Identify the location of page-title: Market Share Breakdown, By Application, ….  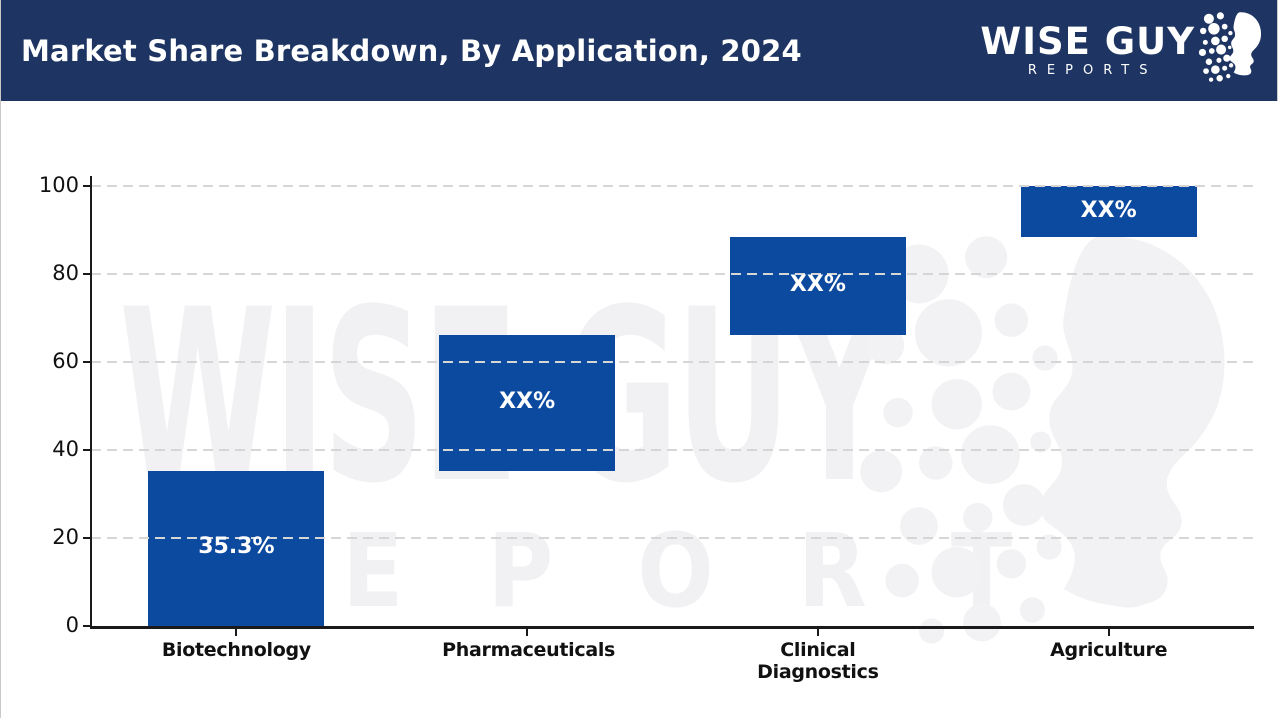
(411, 50).